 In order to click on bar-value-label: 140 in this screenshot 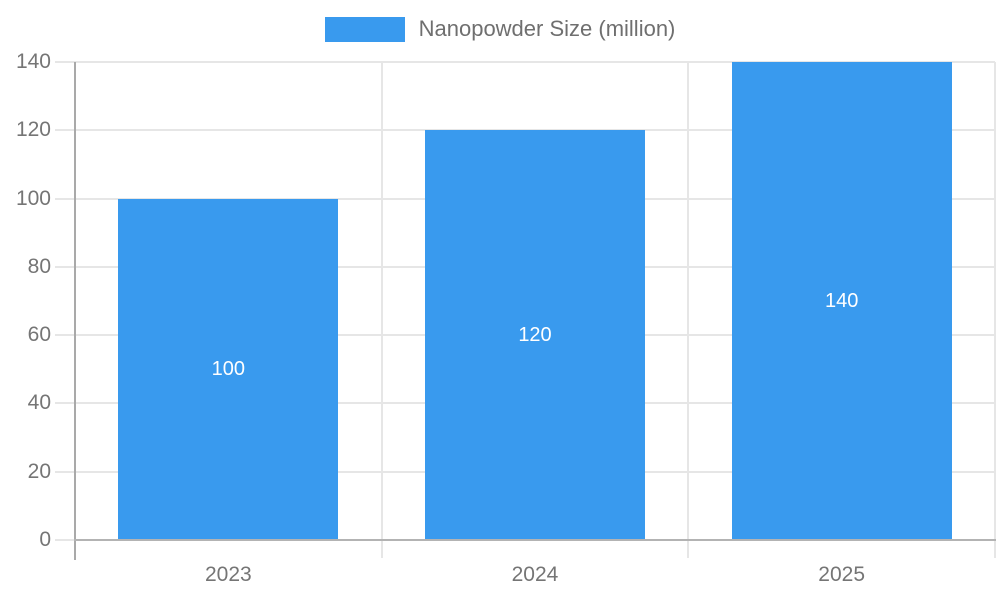, I will do `click(841, 301)`.